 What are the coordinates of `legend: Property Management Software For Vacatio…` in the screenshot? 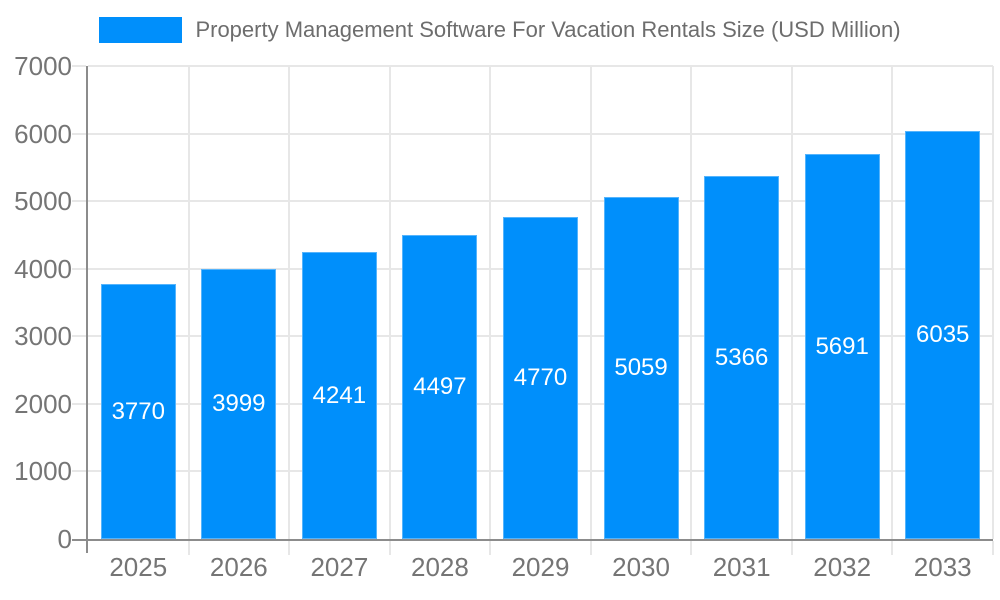 It's located at (500, 30).